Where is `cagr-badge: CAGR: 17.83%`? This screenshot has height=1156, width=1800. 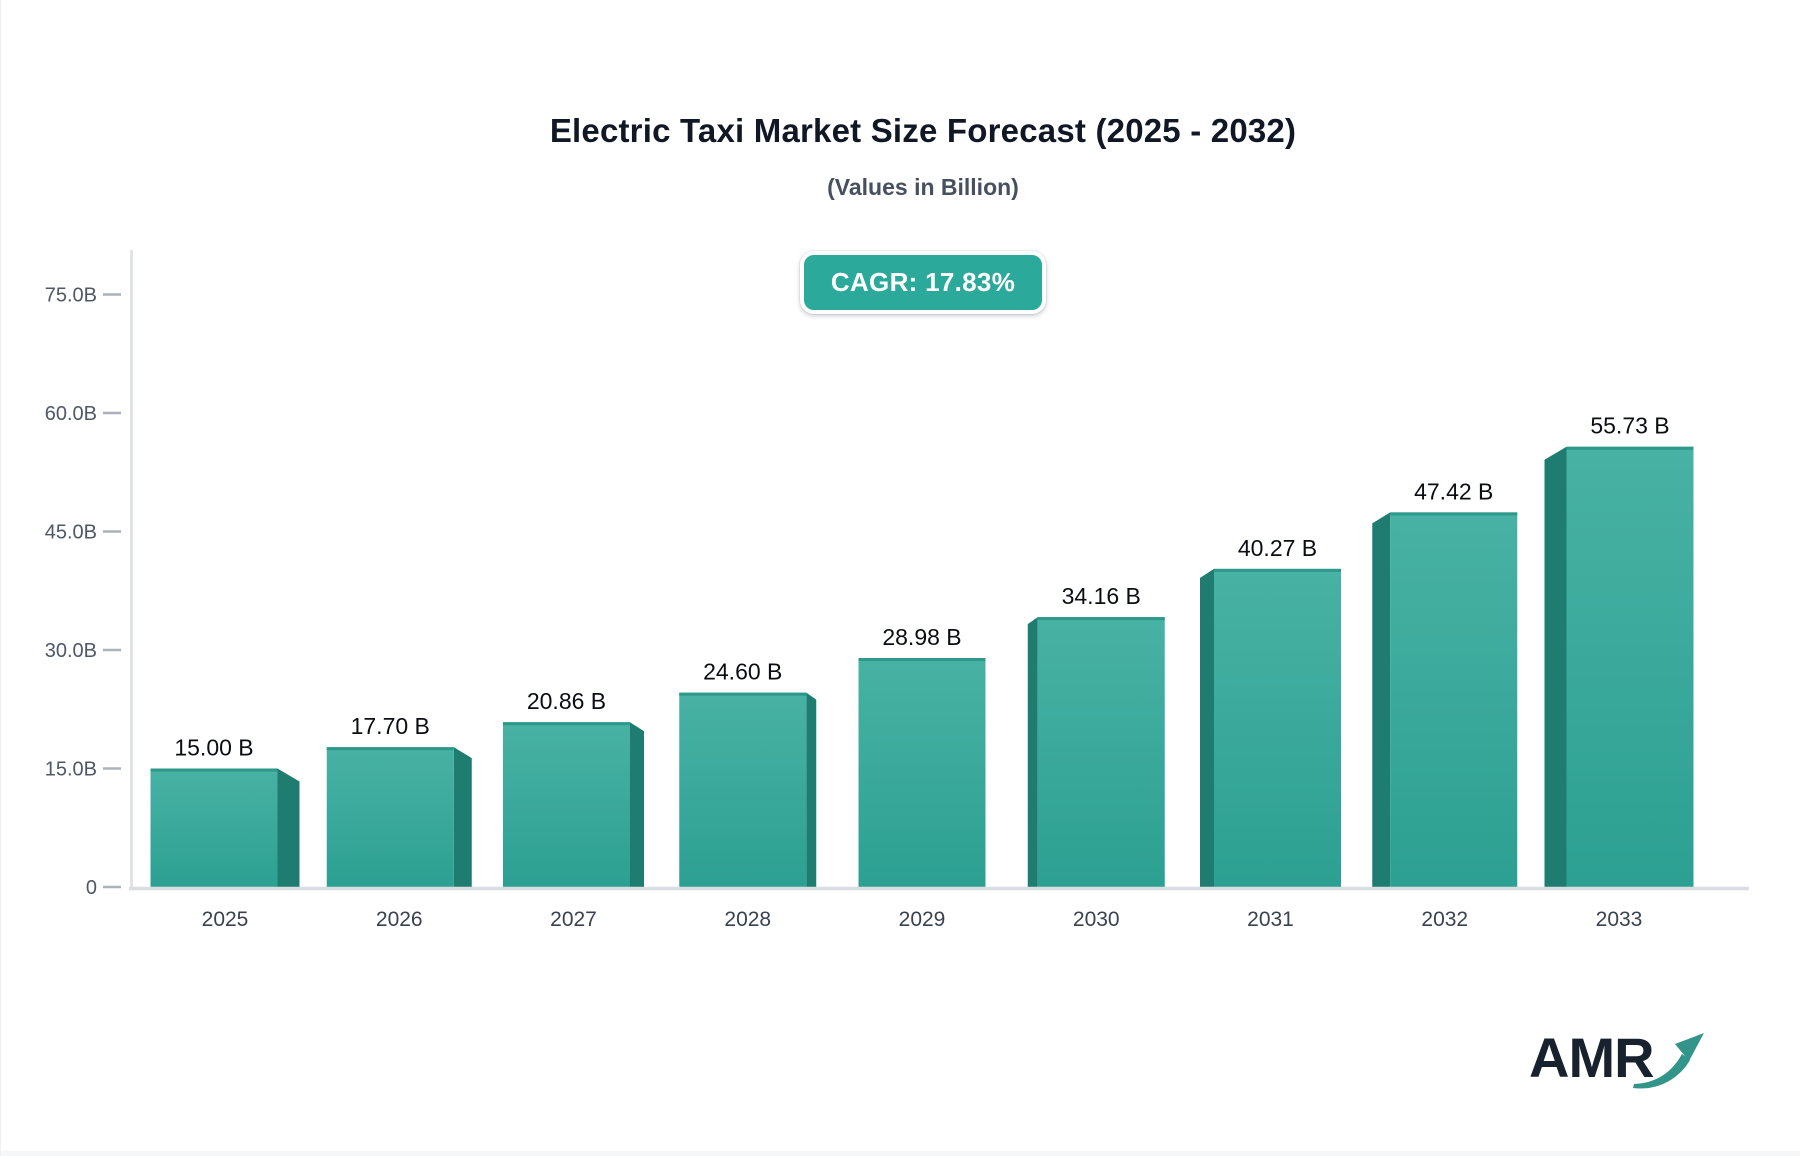 cagr-badge: CAGR: 17.83% is located at coordinates (923, 282).